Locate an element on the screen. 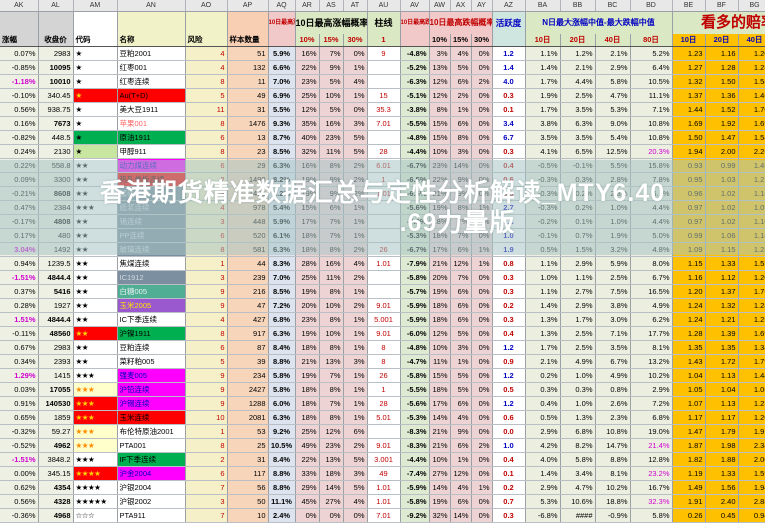  cell-risk: 4 is located at coordinates (206, 319).